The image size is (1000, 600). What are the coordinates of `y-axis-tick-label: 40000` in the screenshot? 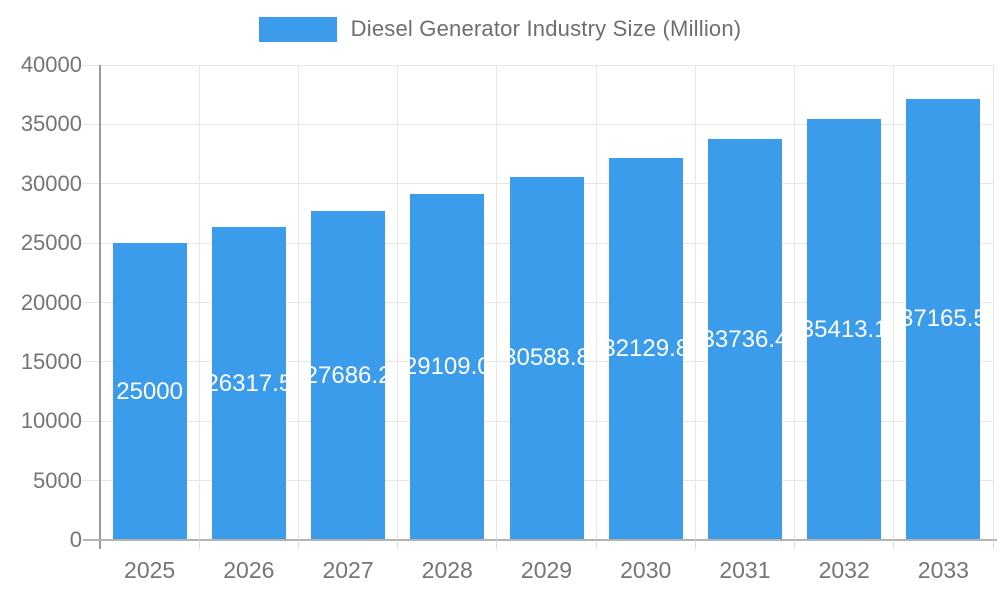 It's located at (51, 64).